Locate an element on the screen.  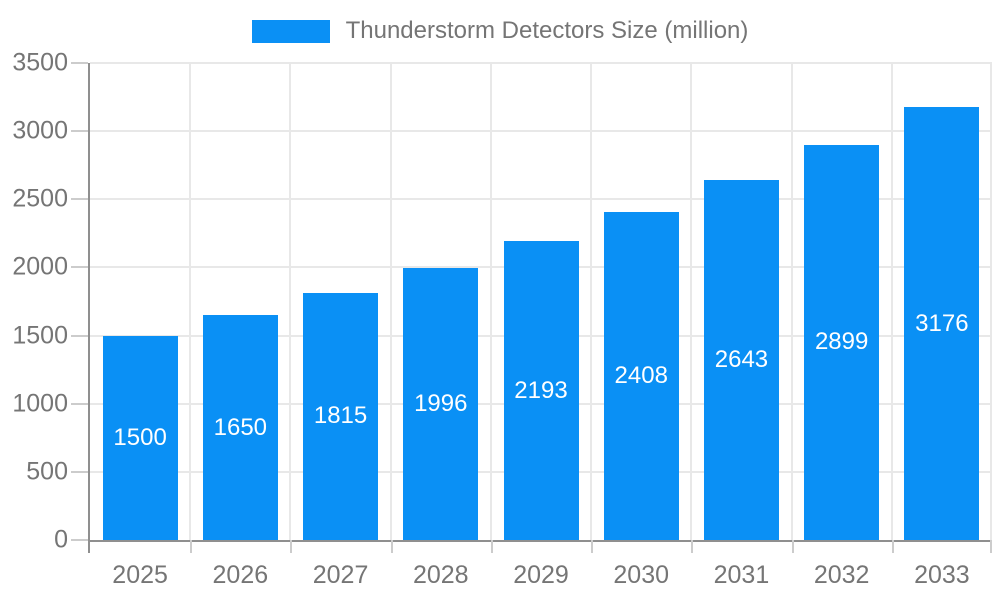
y-axis-label: 2500 is located at coordinates (40, 198).